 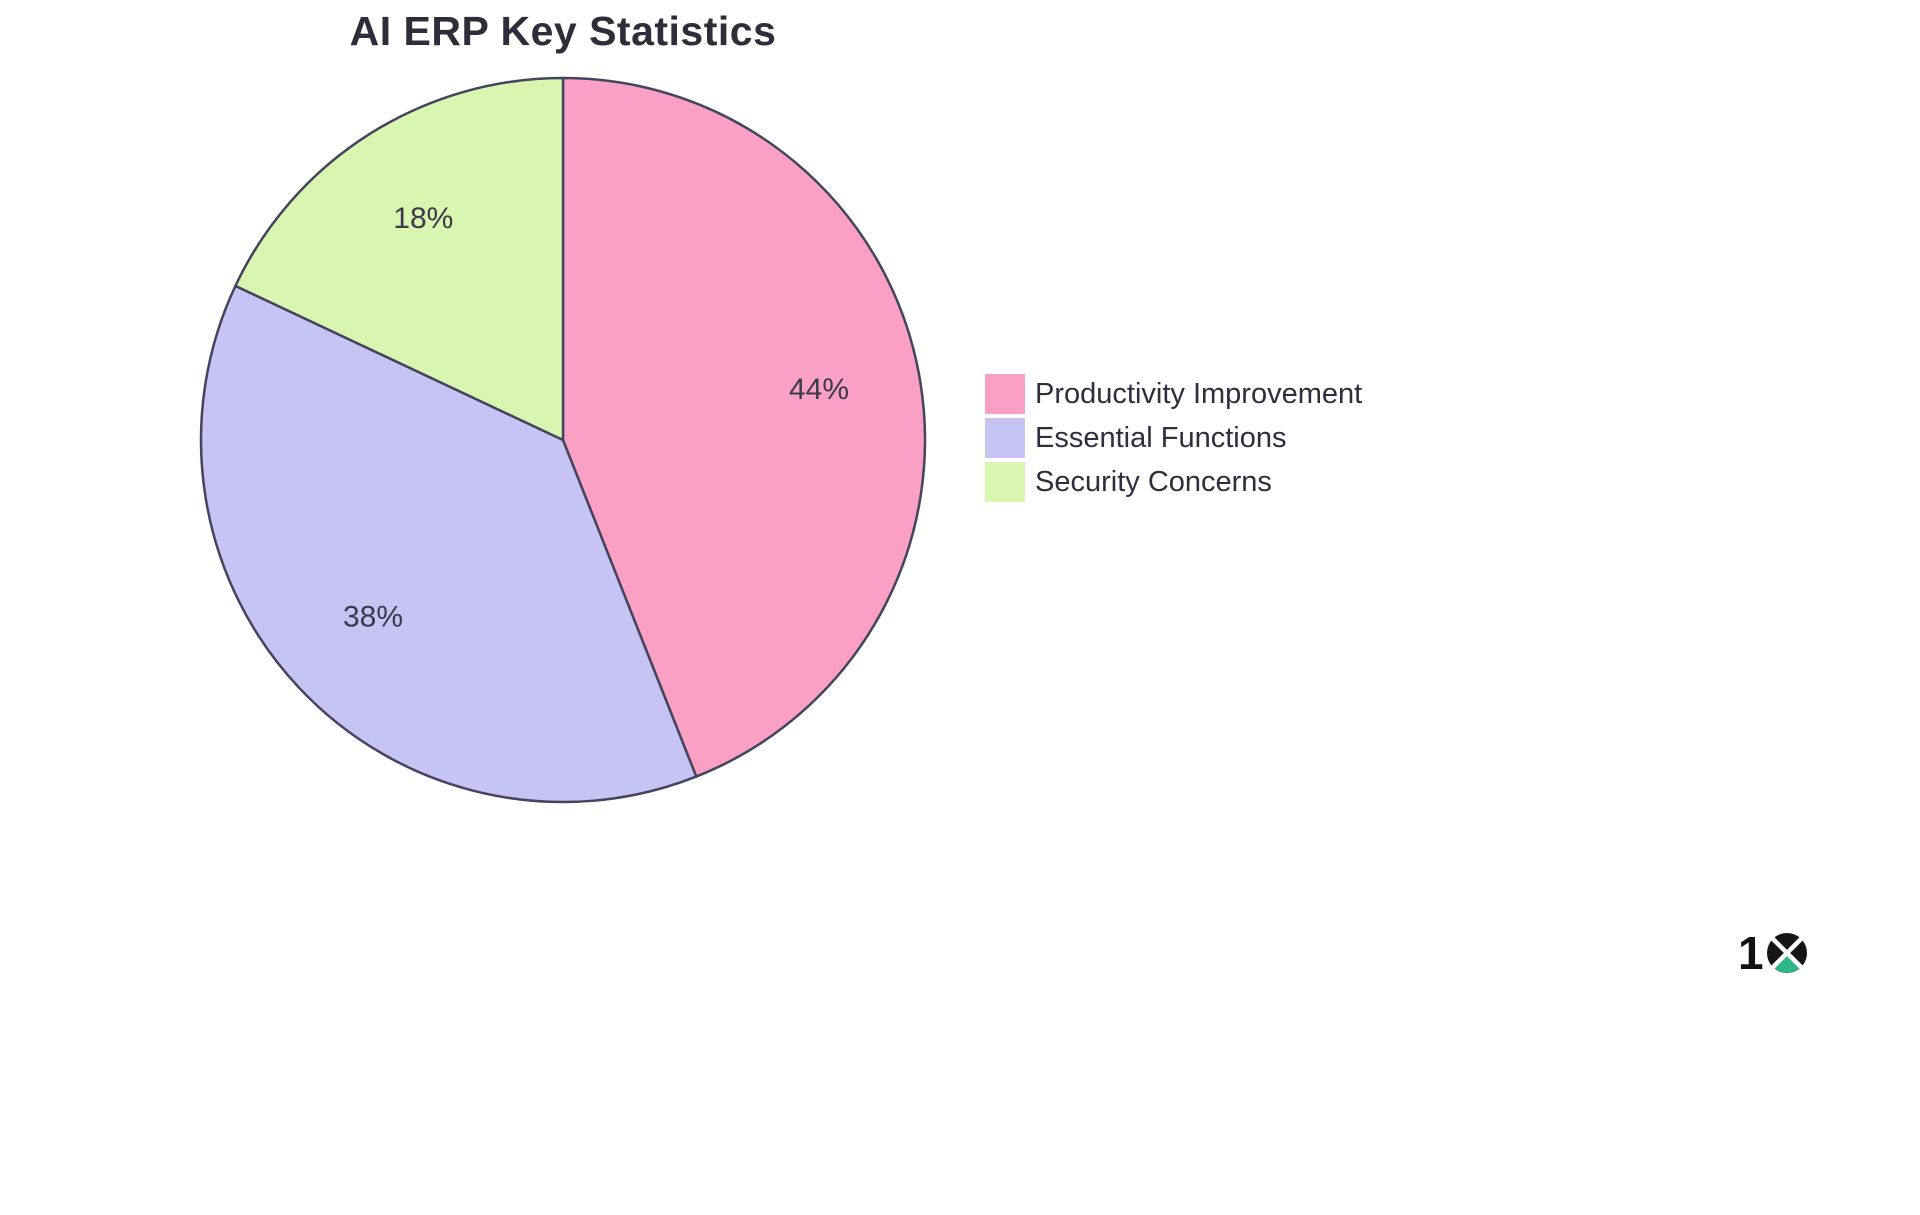 I want to click on legend-item: Essential Functions, so click(x=1173, y=438).